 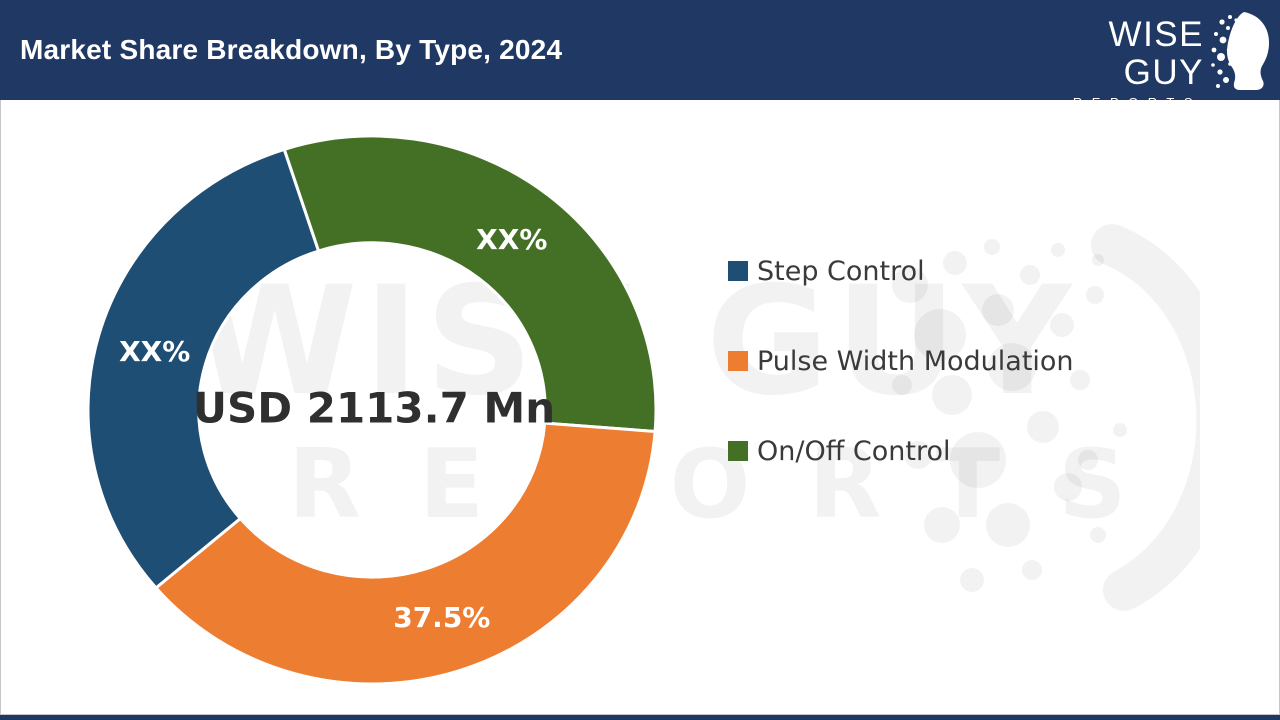 I want to click on slice-label-step-control: XX%, so click(x=154, y=351).